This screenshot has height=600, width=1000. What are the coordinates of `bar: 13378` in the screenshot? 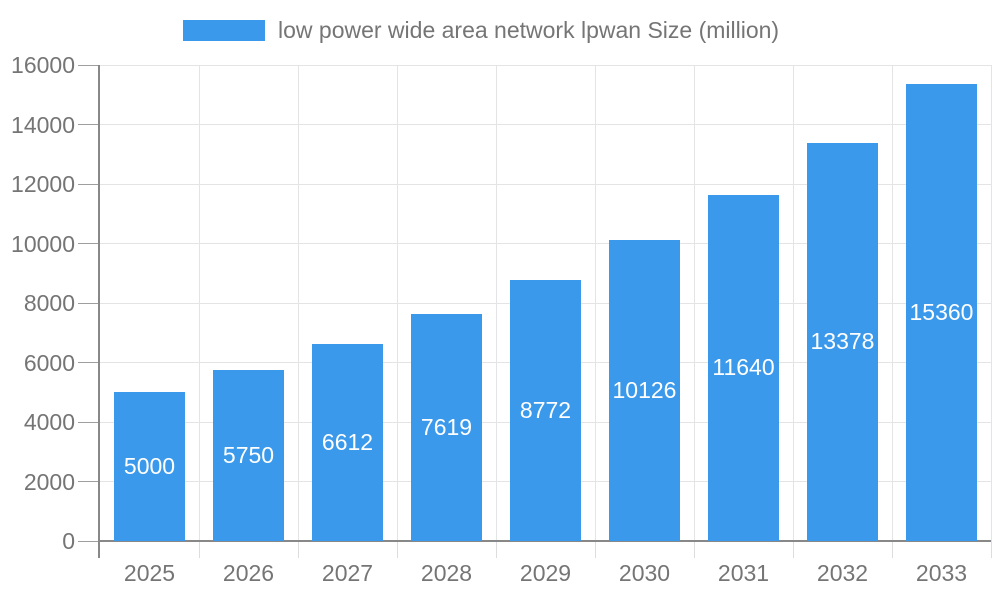 It's located at (842, 342).